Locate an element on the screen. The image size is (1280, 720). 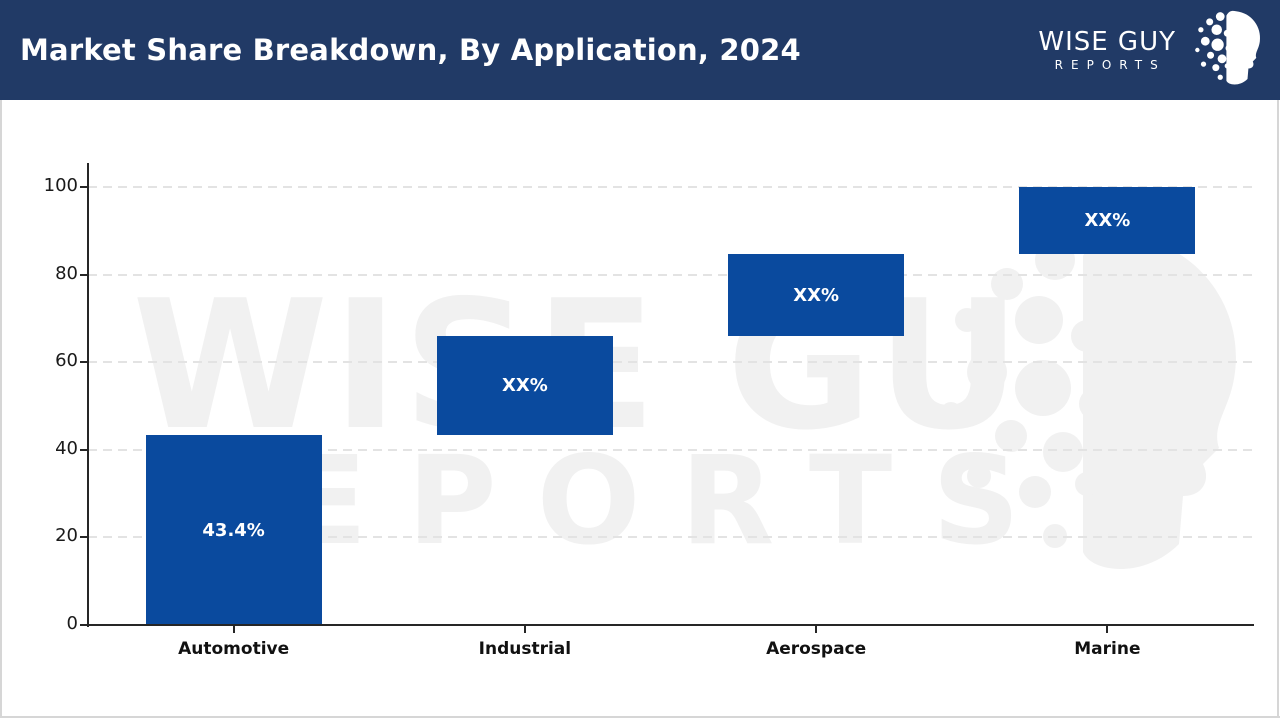
page-border-bottom is located at coordinates (640, 717).